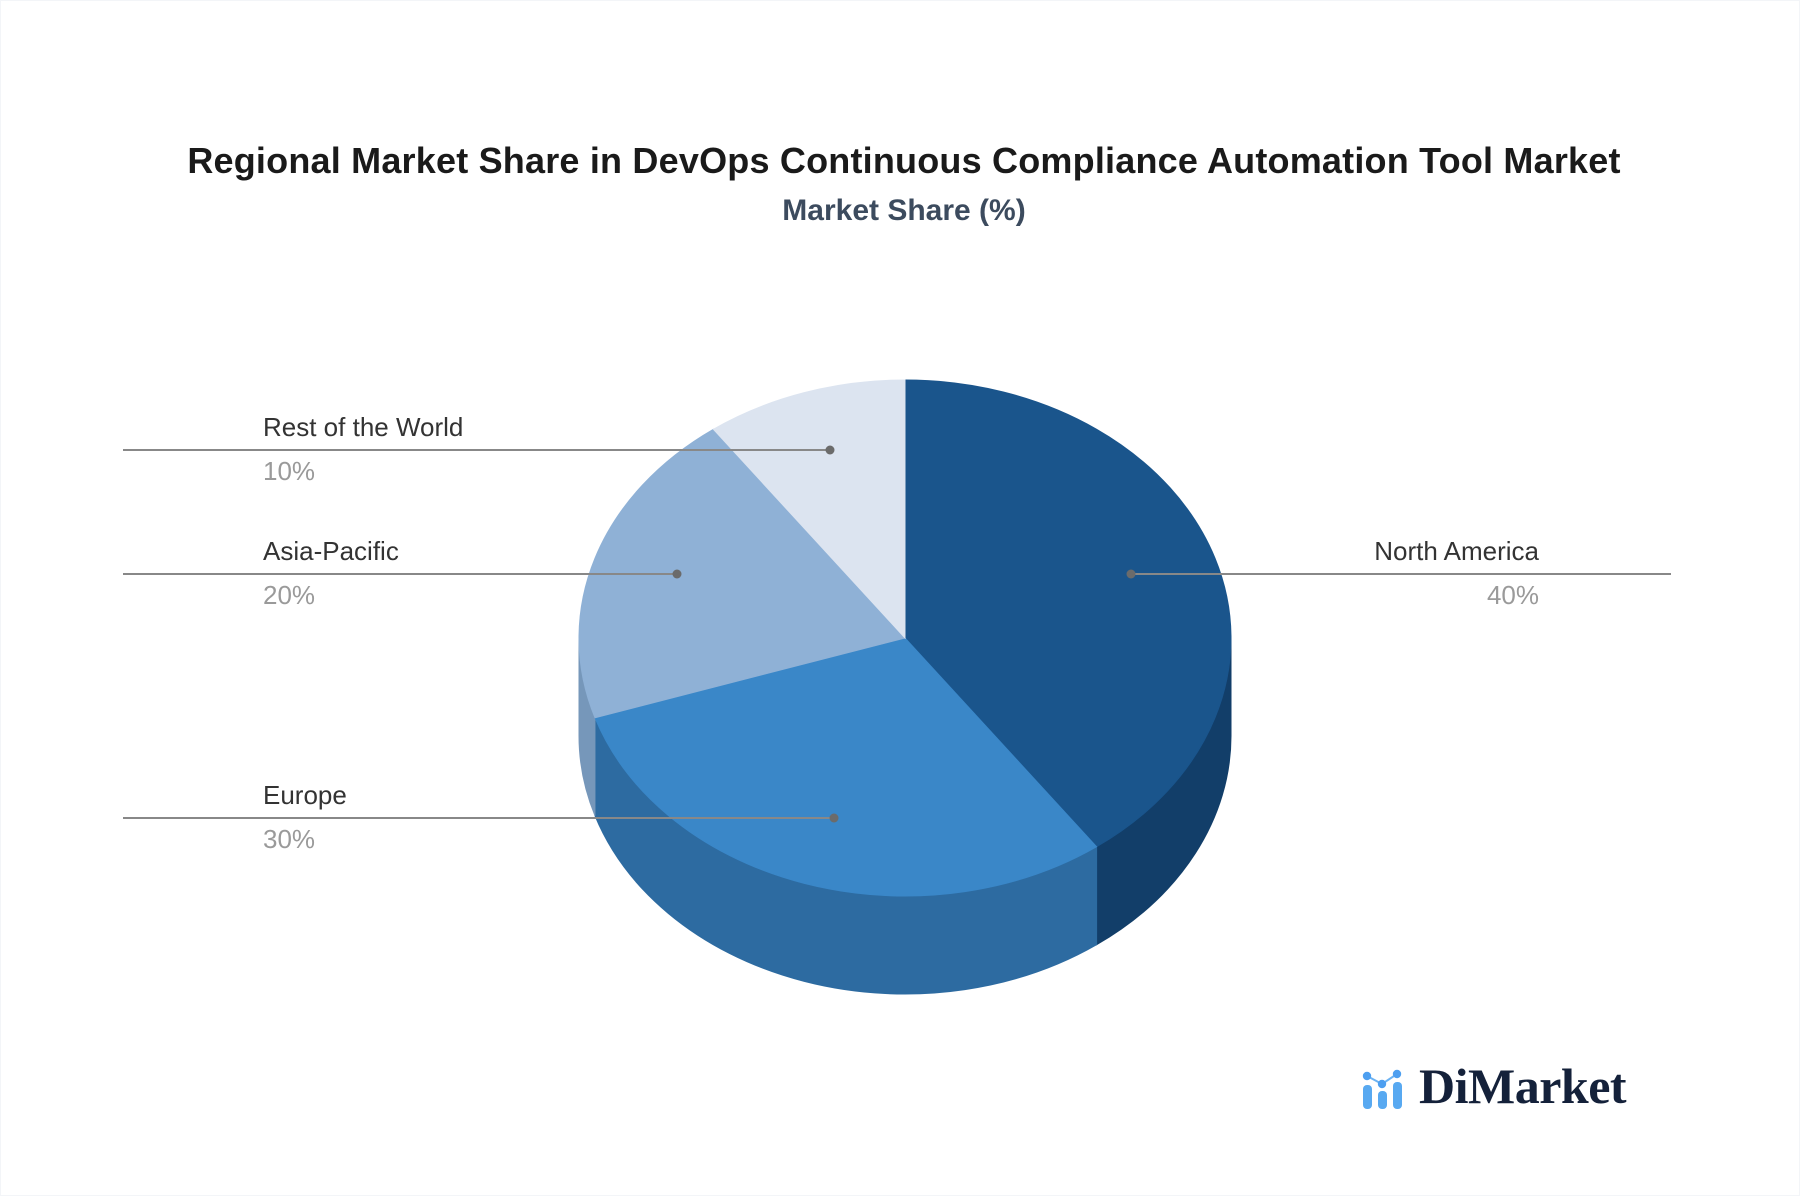 The image size is (1800, 1196). Describe the element at coordinates (846, 767) in the screenshot. I see `pie-slice-europe` at that location.